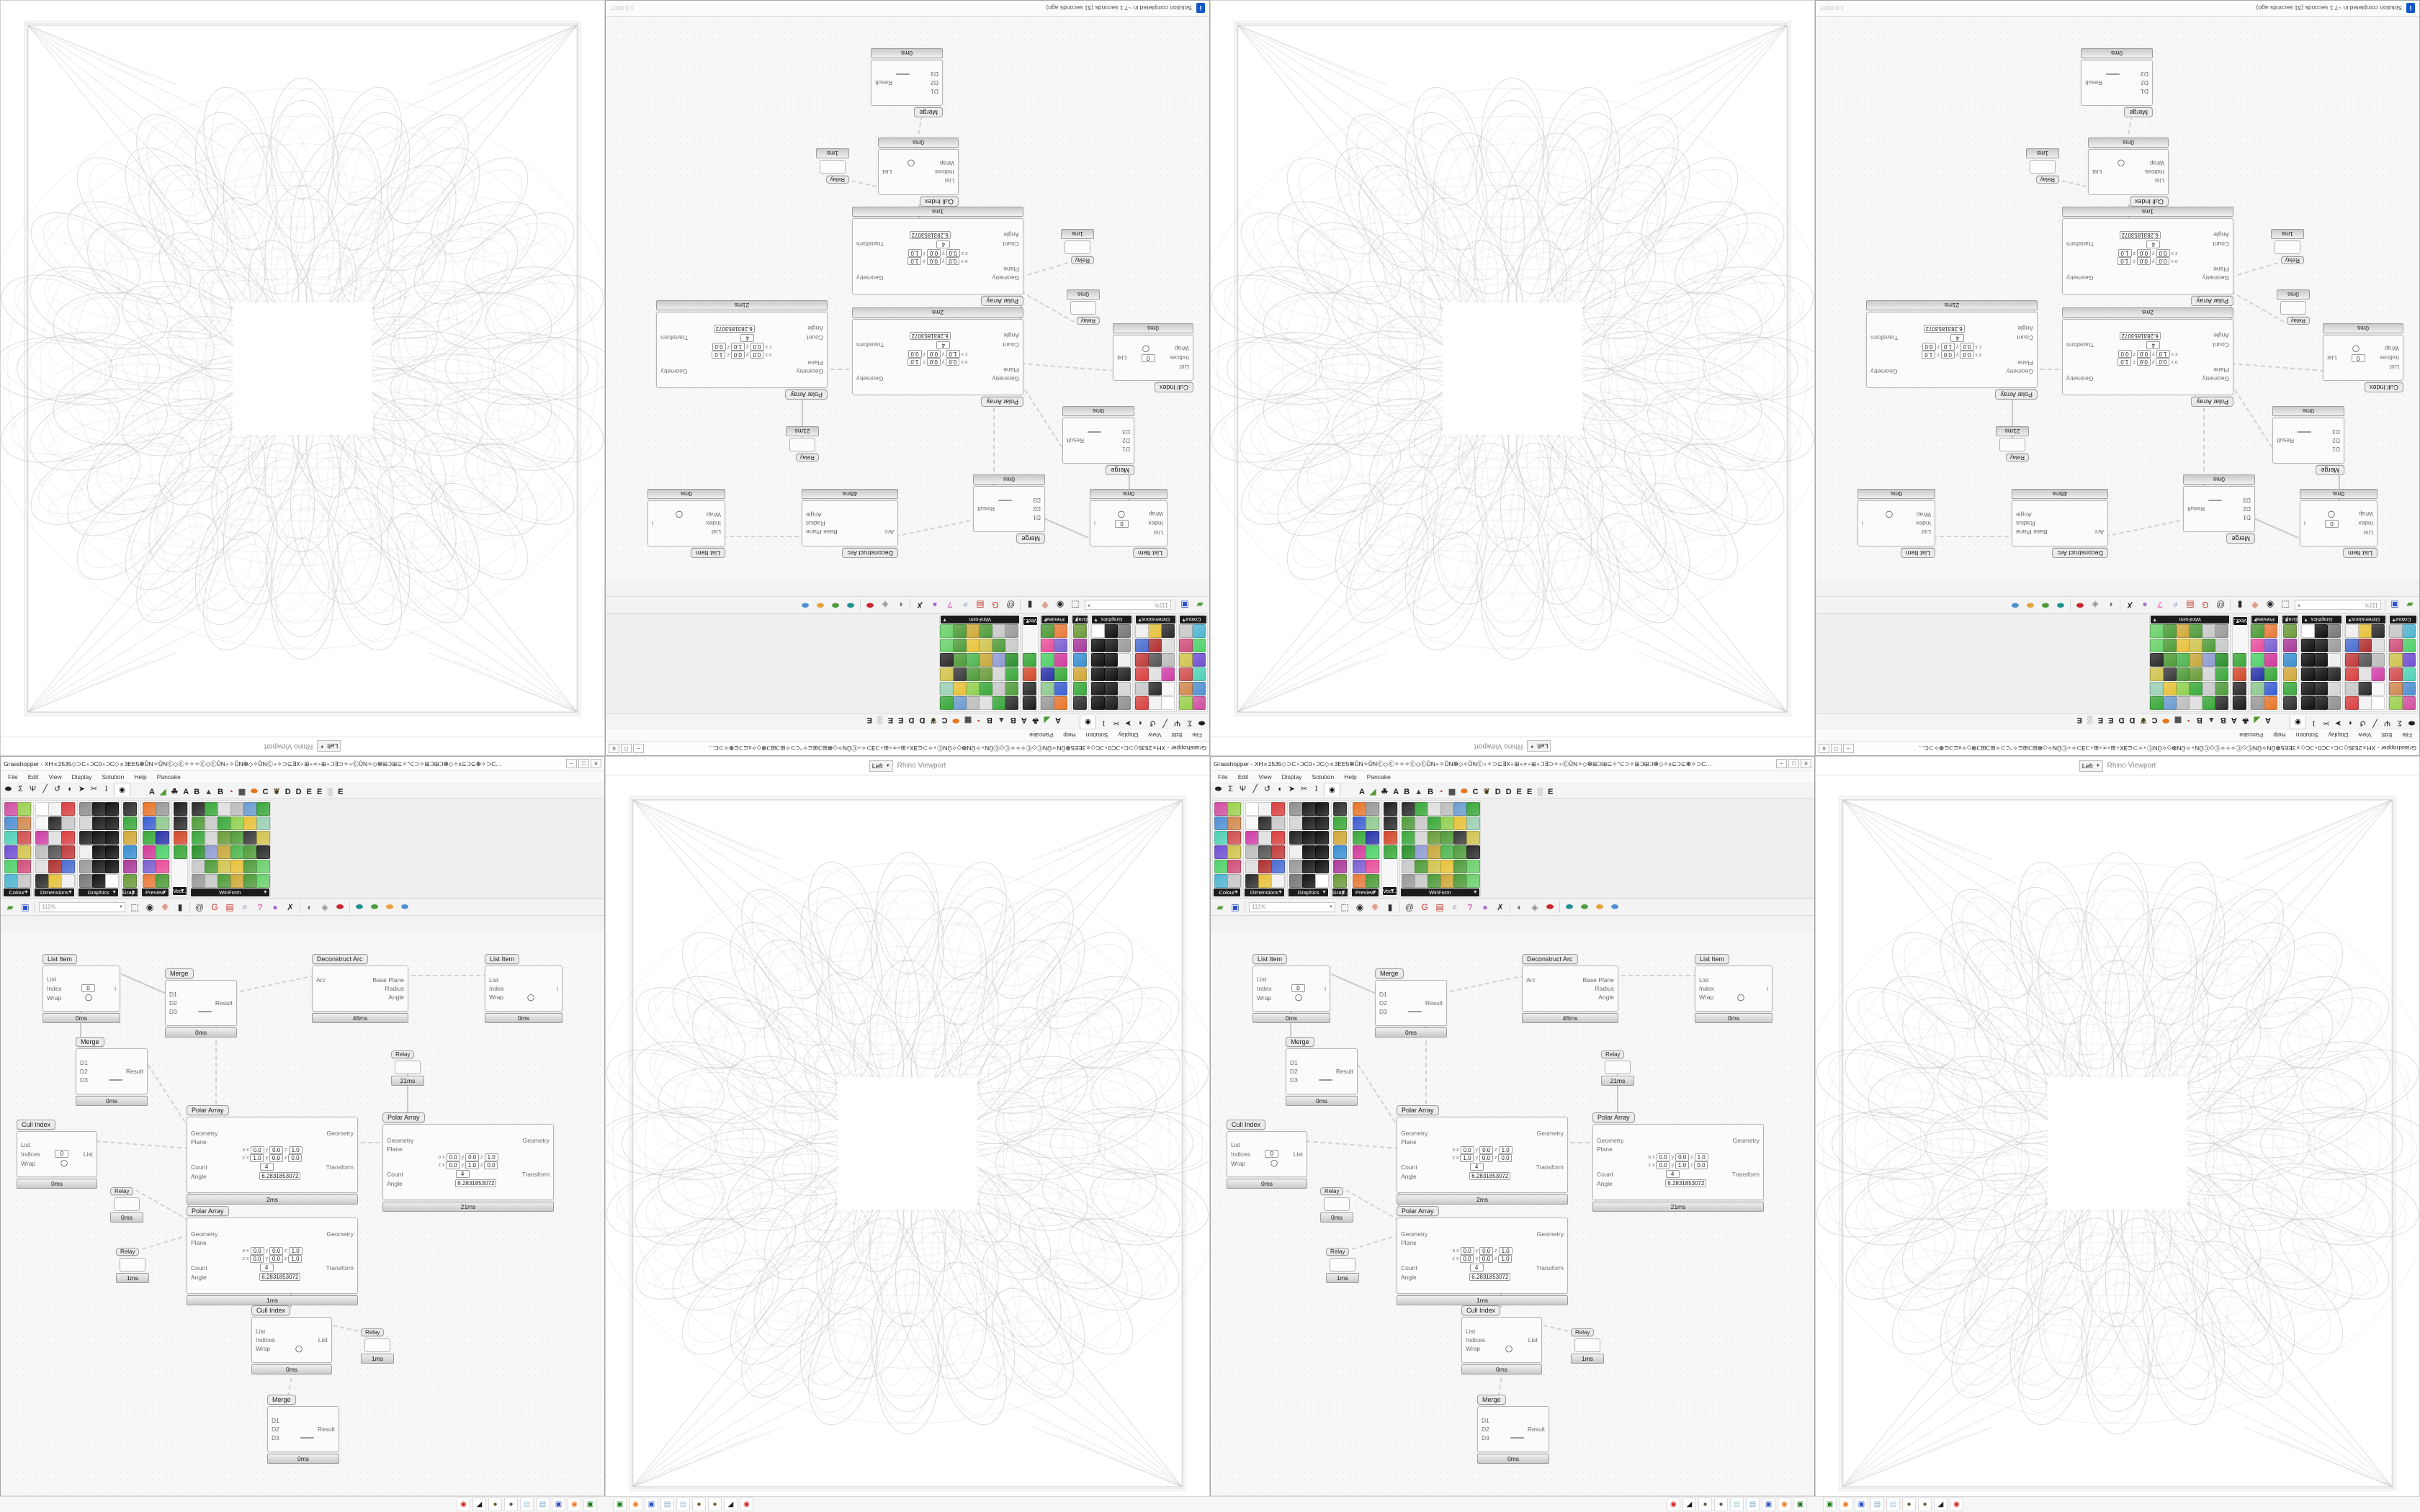  Describe the element at coordinates (1944, 329) in the screenshot. I see `node-param-field: 6.2831853072` at that location.